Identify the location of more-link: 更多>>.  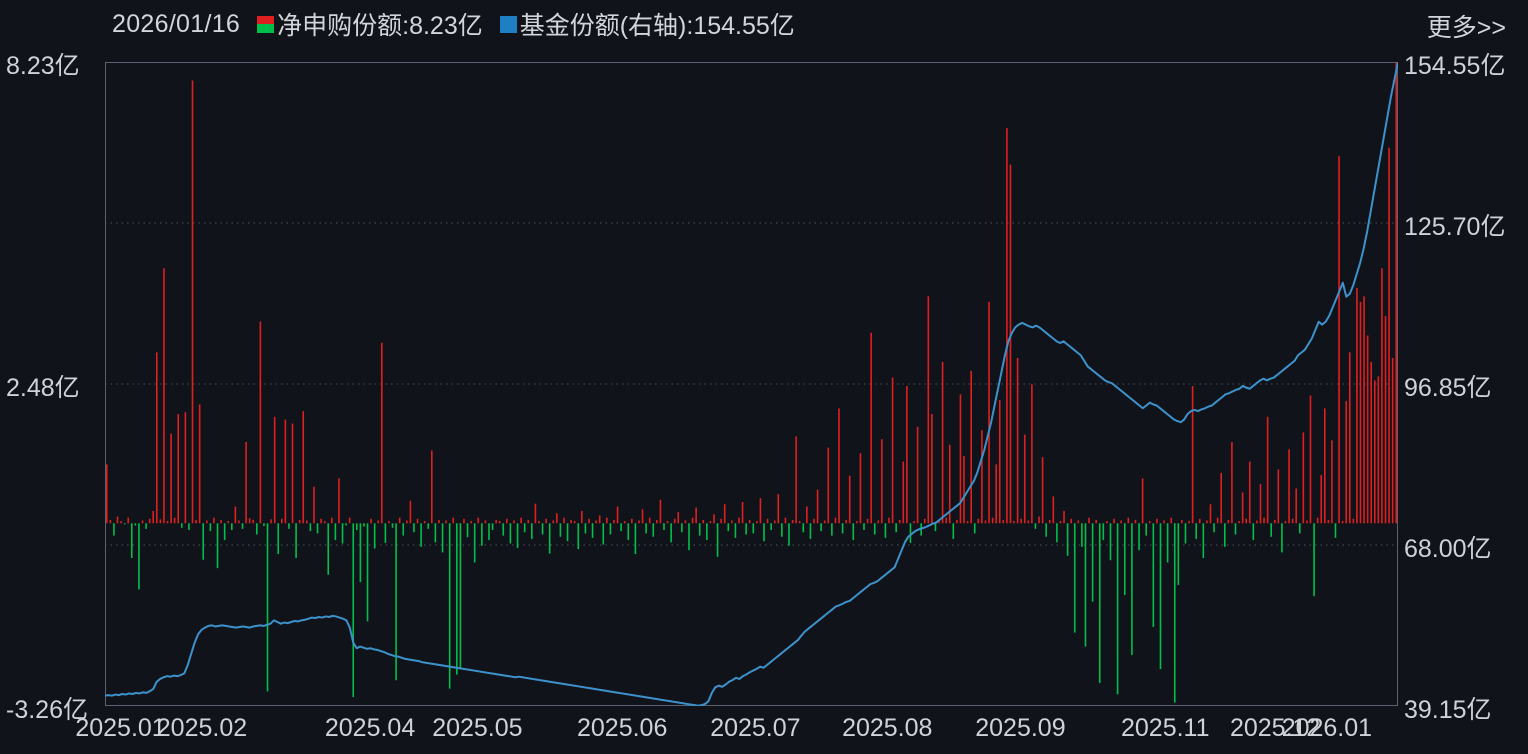
(1466, 28).